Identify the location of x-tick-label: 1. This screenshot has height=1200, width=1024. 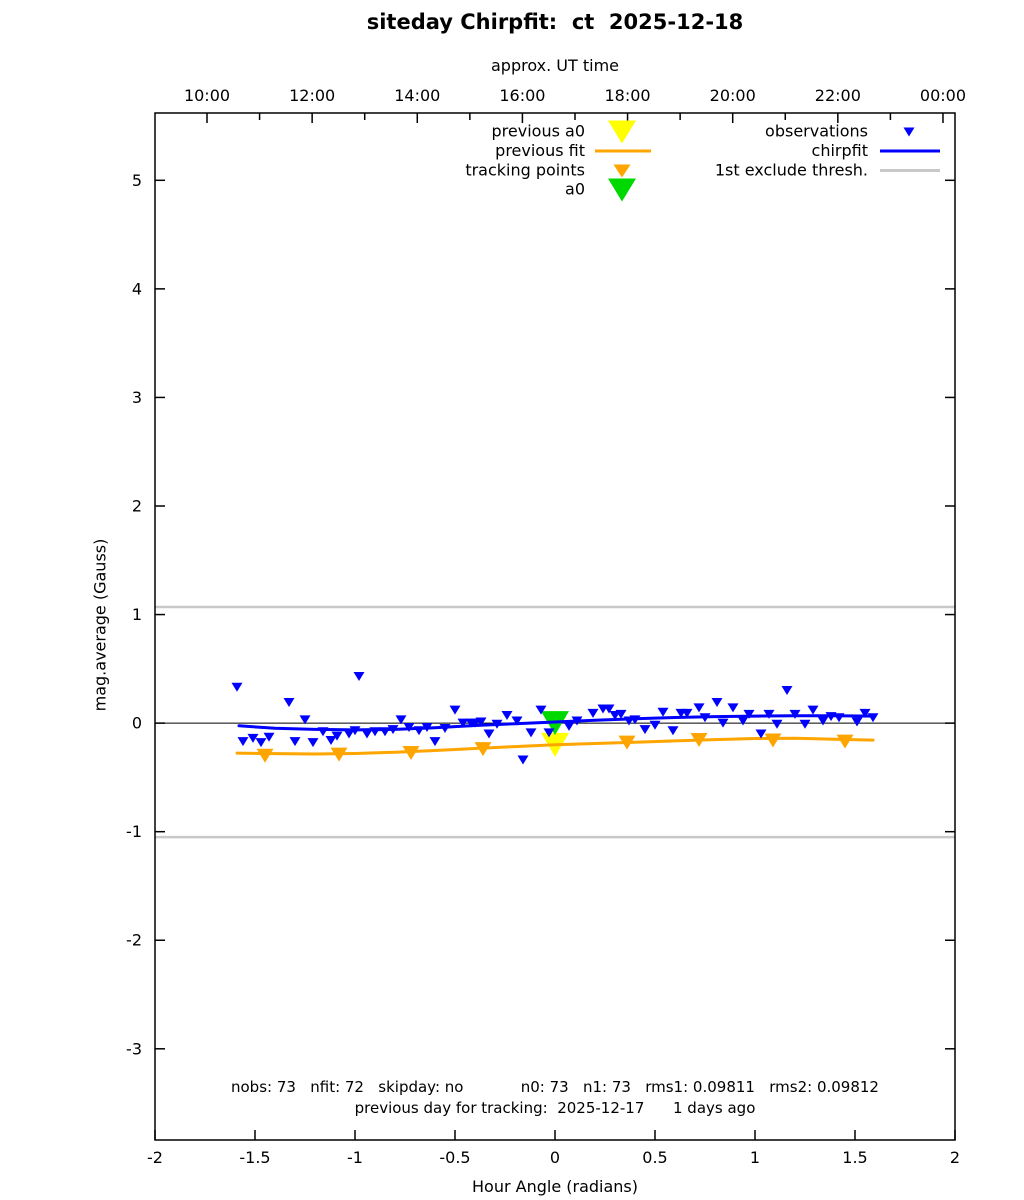
(755, 1157).